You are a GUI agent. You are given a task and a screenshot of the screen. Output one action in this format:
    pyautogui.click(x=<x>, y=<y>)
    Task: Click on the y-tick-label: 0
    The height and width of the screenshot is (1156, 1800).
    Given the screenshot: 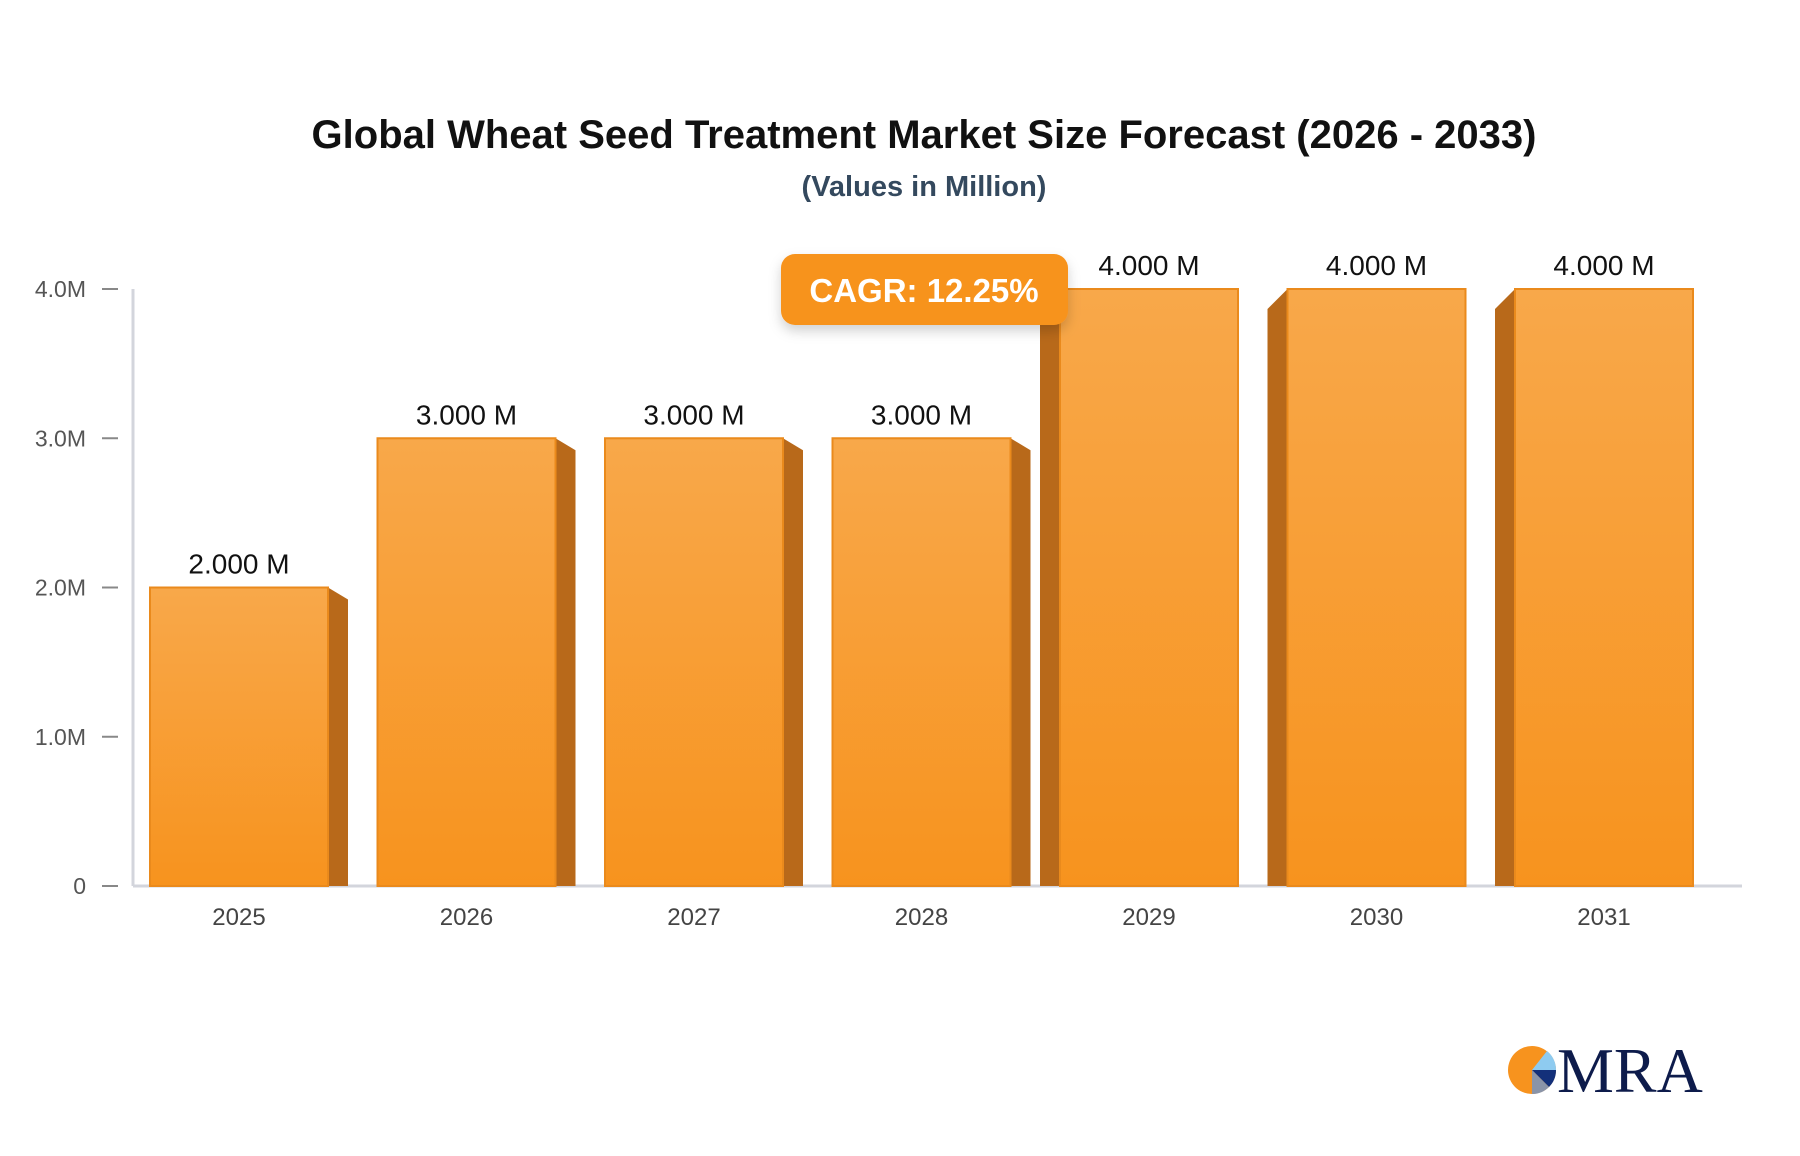 What is the action you would take?
    pyautogui.click(x=79, y=886)
    